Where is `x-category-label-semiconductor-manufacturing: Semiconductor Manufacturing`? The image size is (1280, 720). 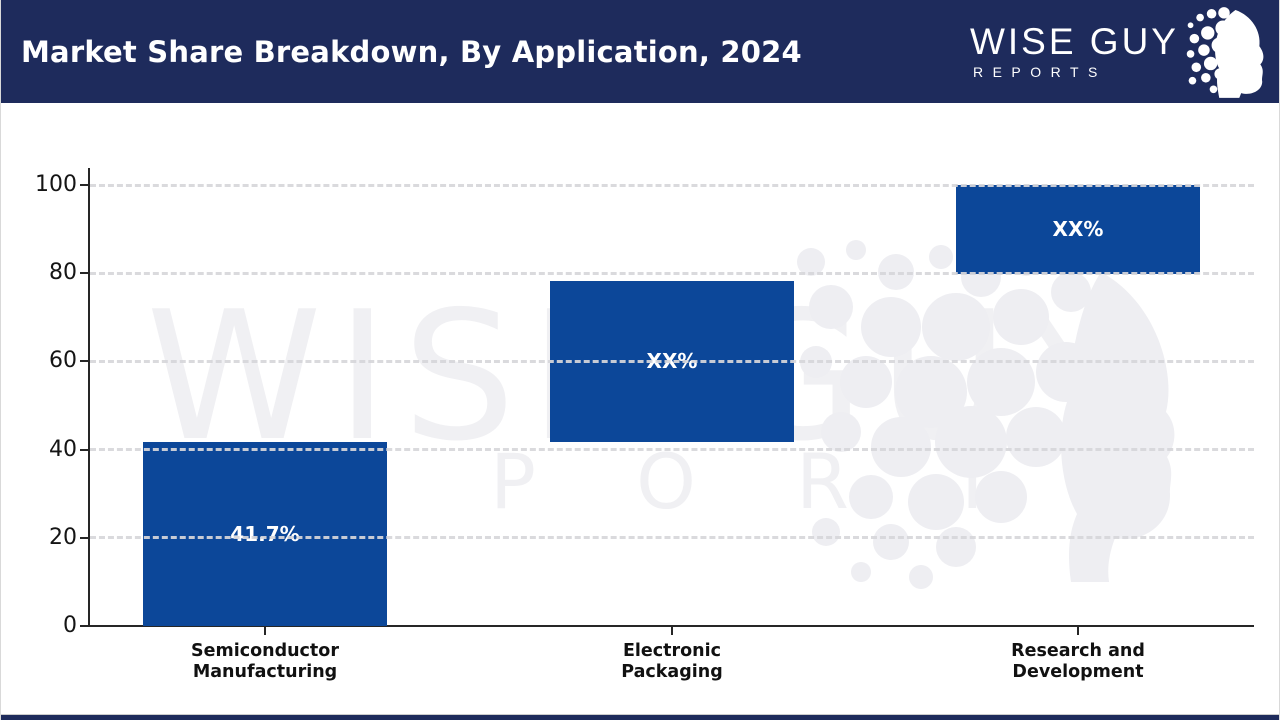 x-category-label-semiconductor-manufacturing: Semiconductor Manufacturing is located at coordinates (265, 661).